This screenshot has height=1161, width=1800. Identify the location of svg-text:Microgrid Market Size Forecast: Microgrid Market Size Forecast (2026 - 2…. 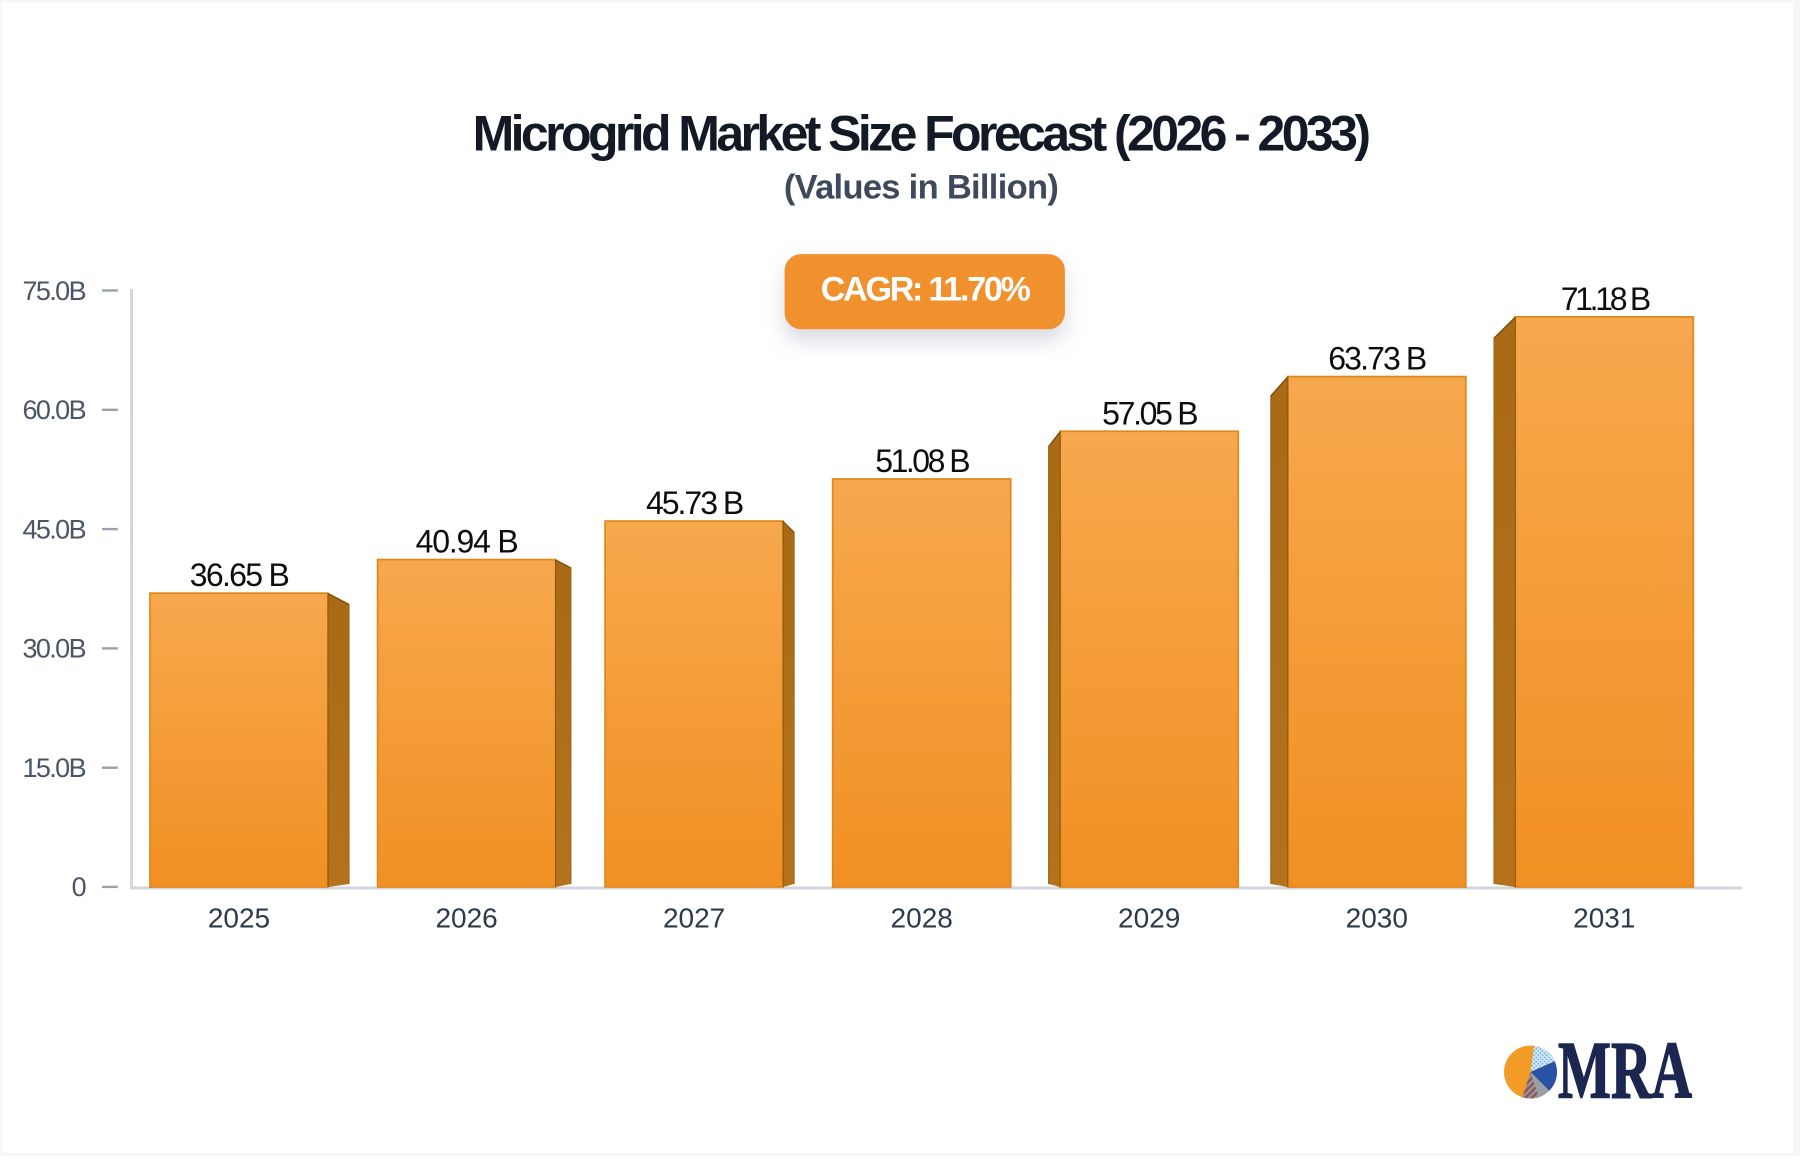
(921, 134).